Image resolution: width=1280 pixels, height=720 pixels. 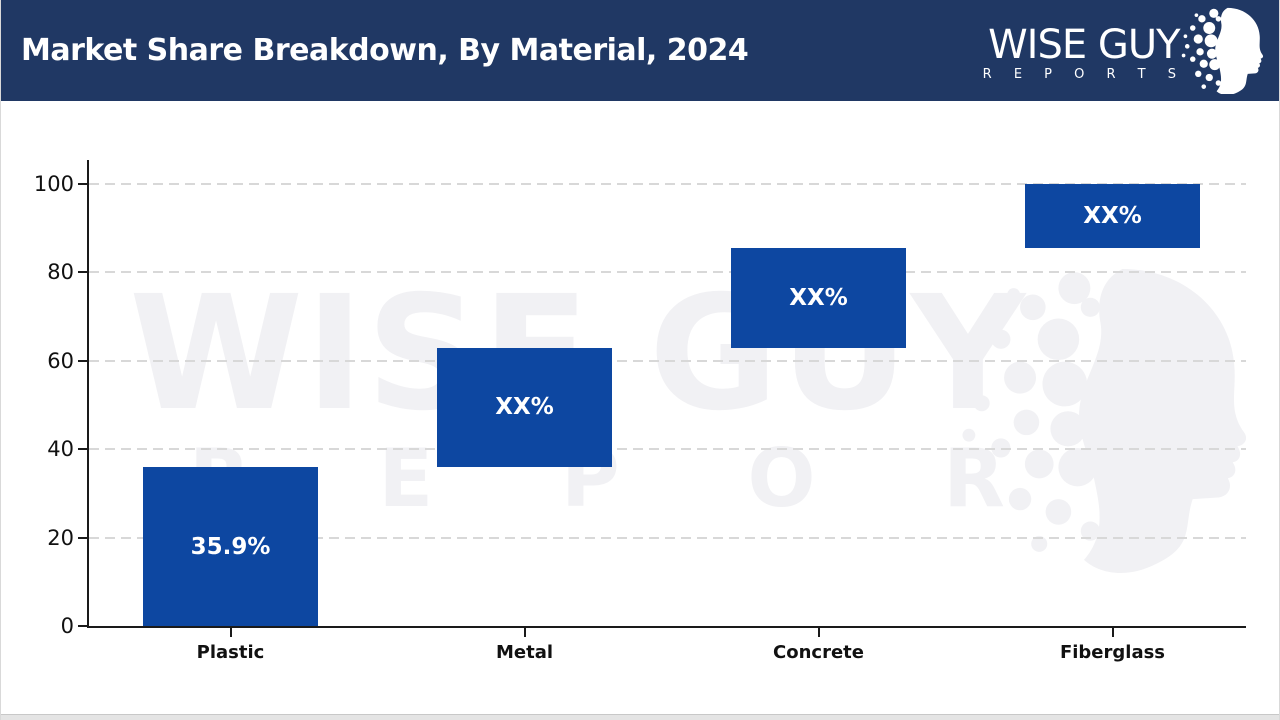 What do you see at coordinates (1212, 50) in the screenshot?
I see `brand-face-icon` at bounding box center [1212, 50].